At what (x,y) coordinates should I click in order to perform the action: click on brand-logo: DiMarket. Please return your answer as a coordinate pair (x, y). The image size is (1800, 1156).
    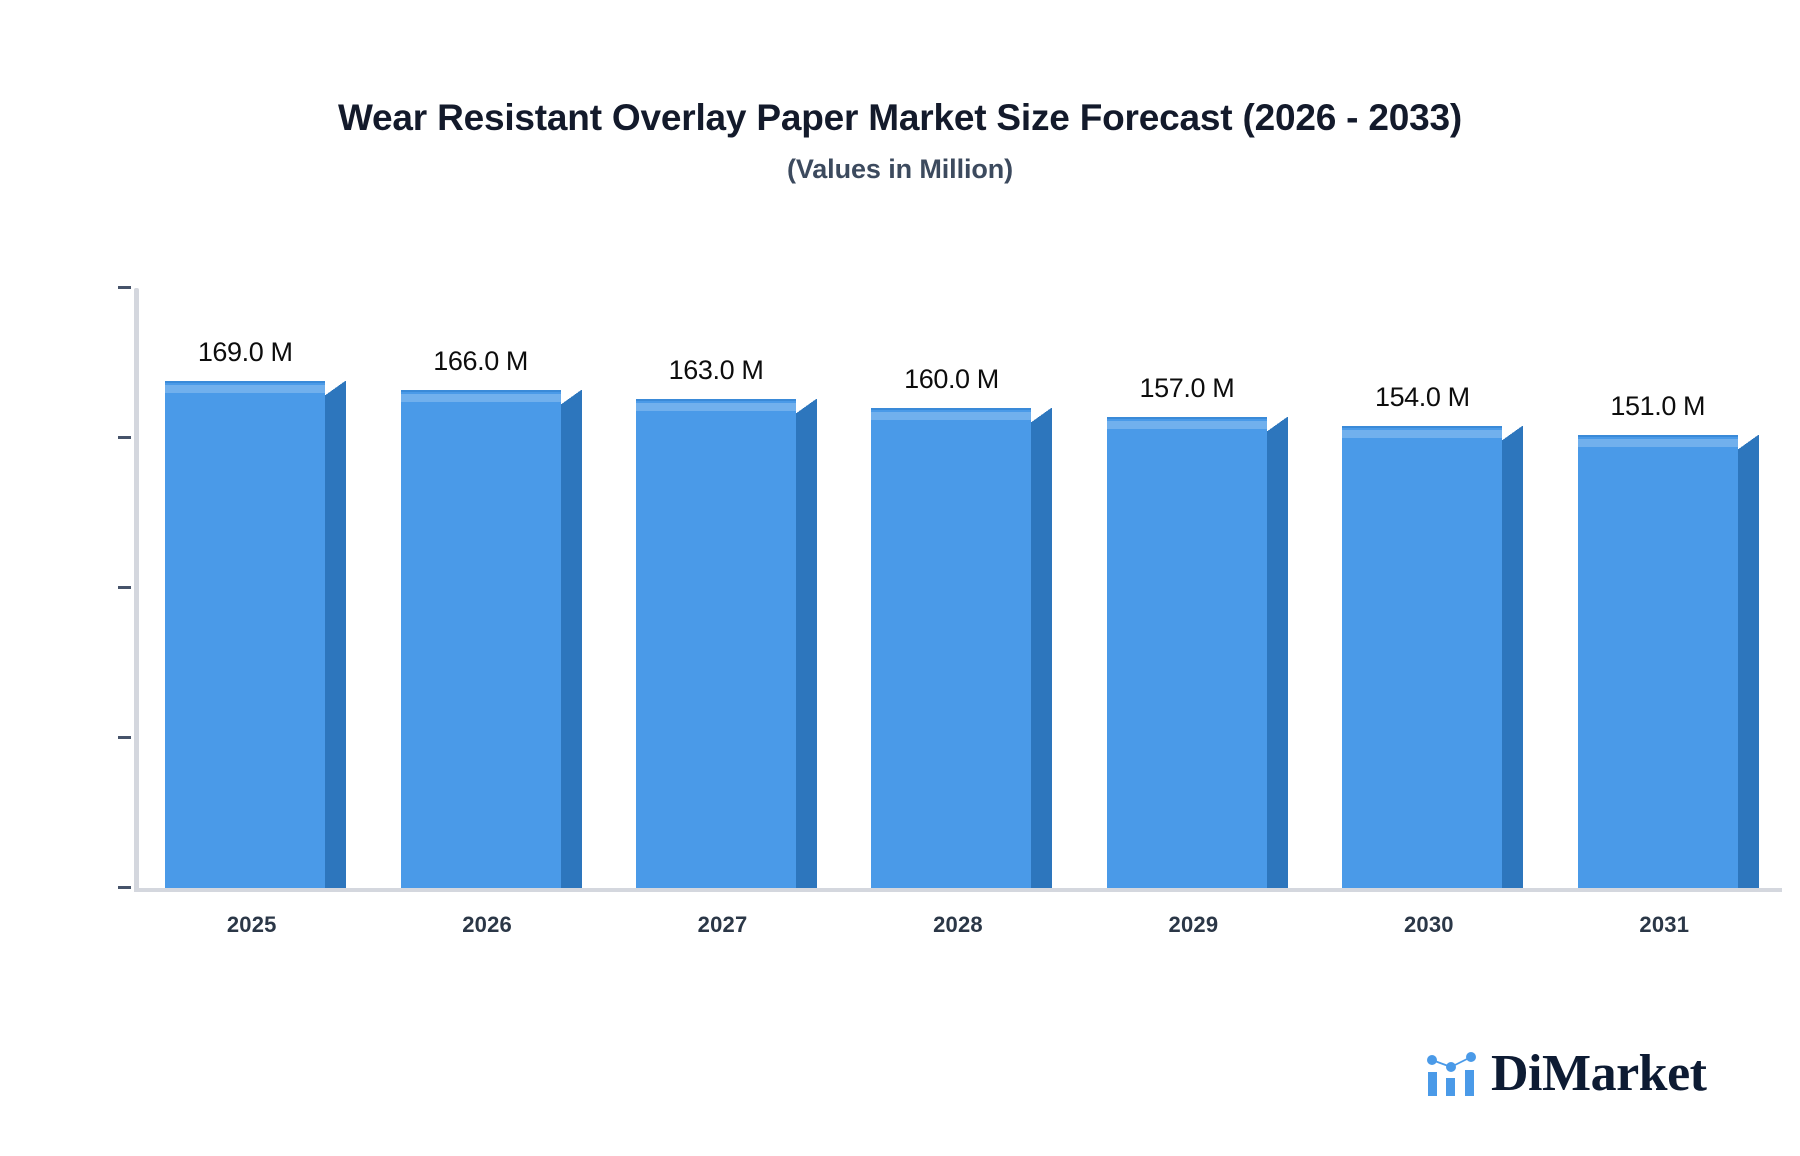
    Looking at the image, I should click on (1565, 1074).